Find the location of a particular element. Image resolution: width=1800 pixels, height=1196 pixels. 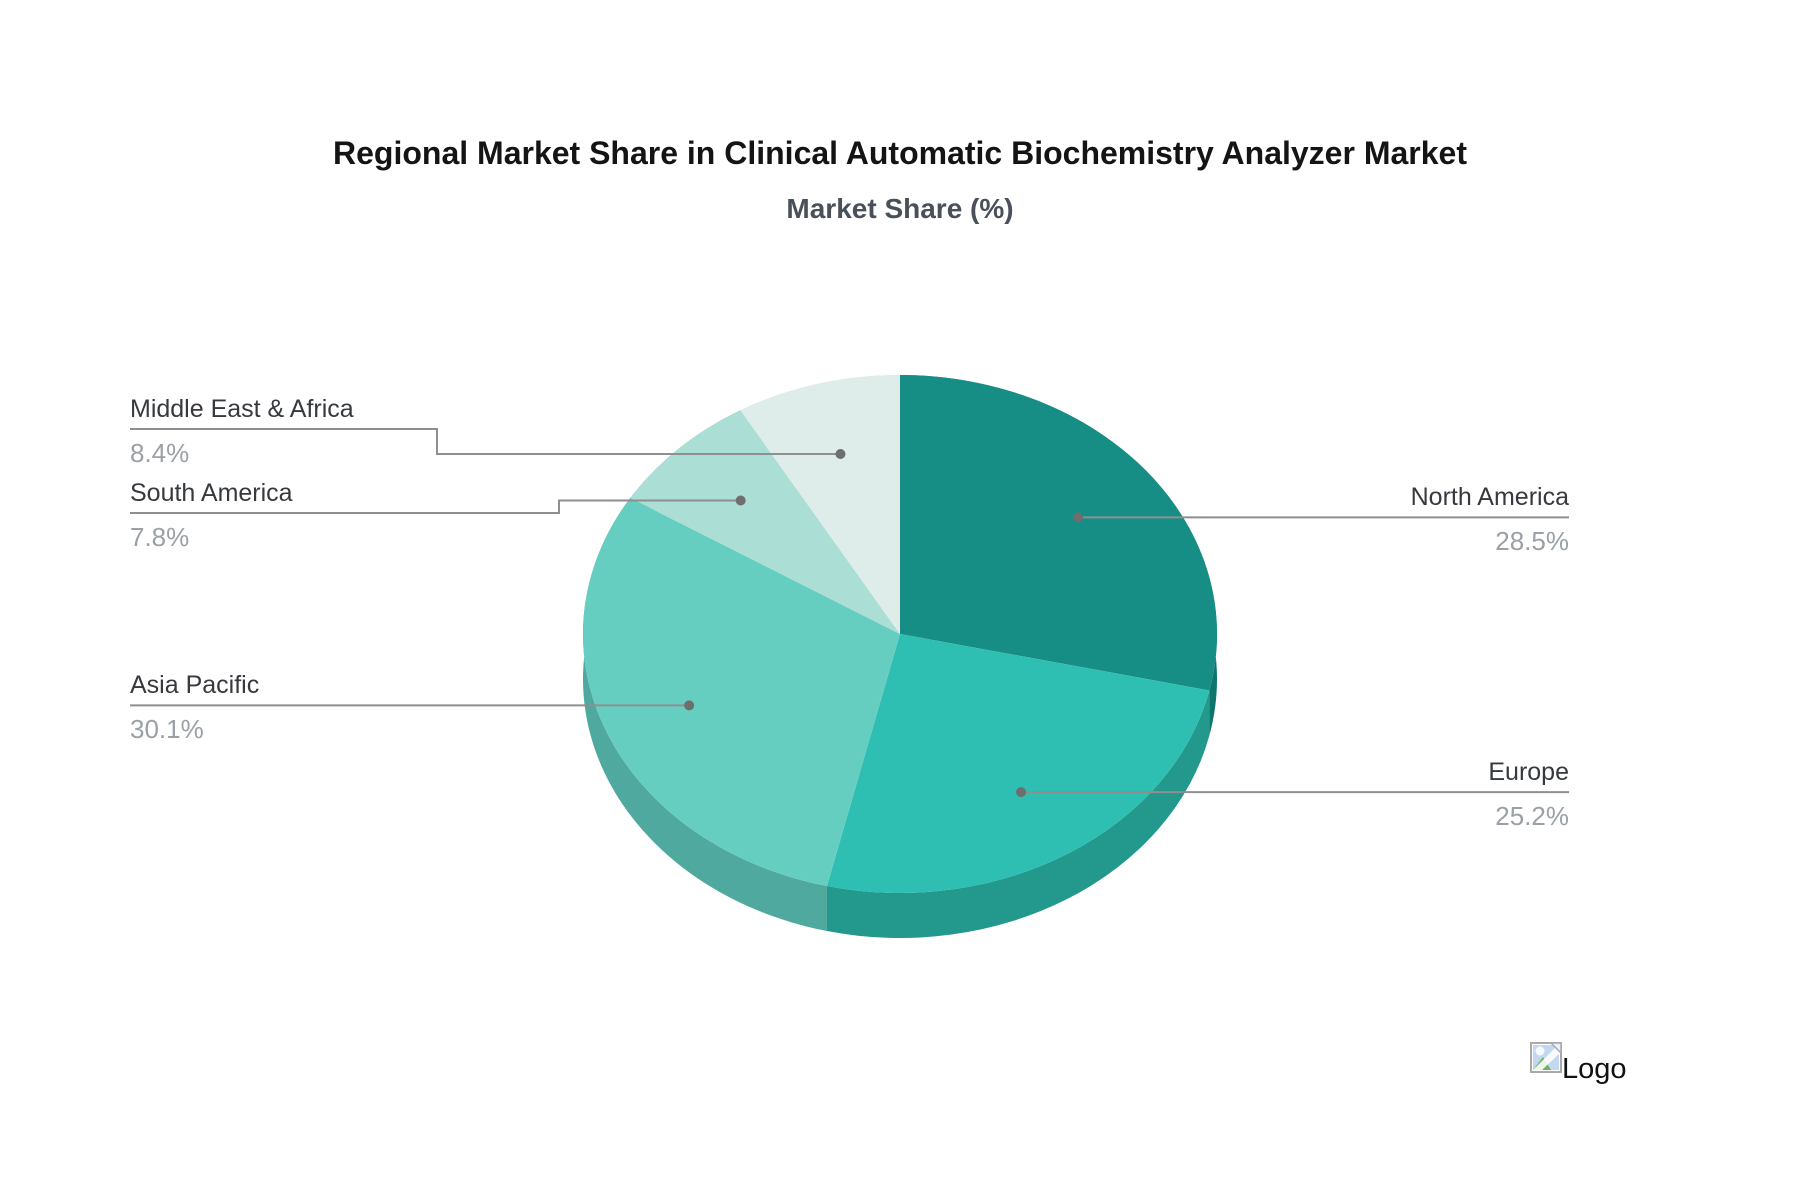

leader-dot-asia-pacific is located at coordinates (689, 705).